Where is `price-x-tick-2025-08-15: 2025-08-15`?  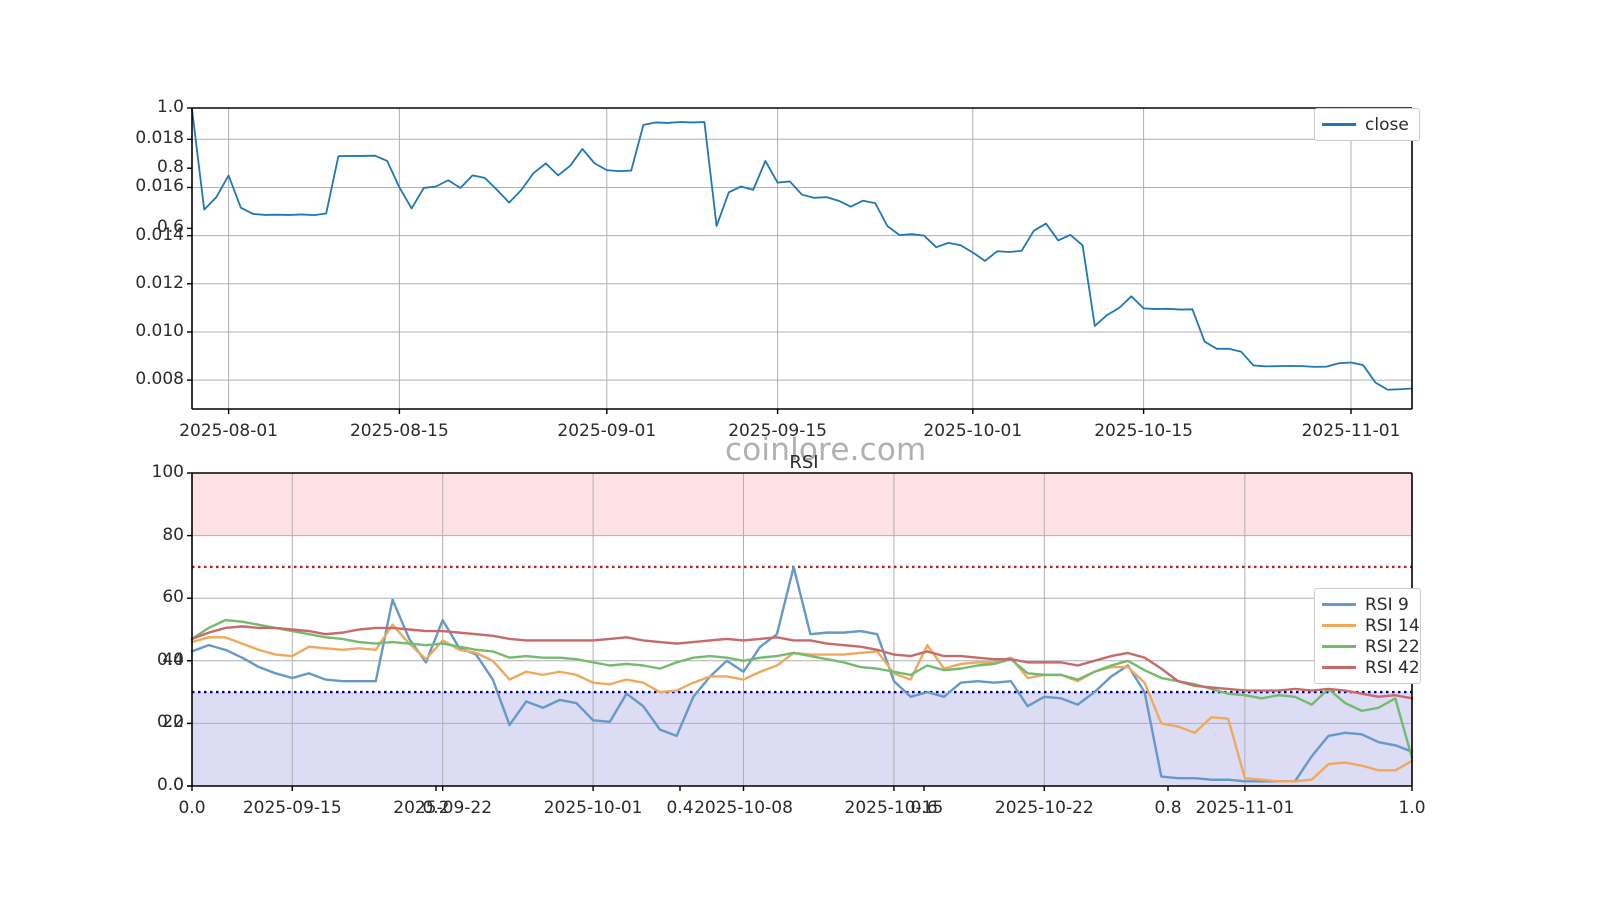
price-x-tick-2025-08-15: 2025-08-15 is located at coordinates (399, 431).